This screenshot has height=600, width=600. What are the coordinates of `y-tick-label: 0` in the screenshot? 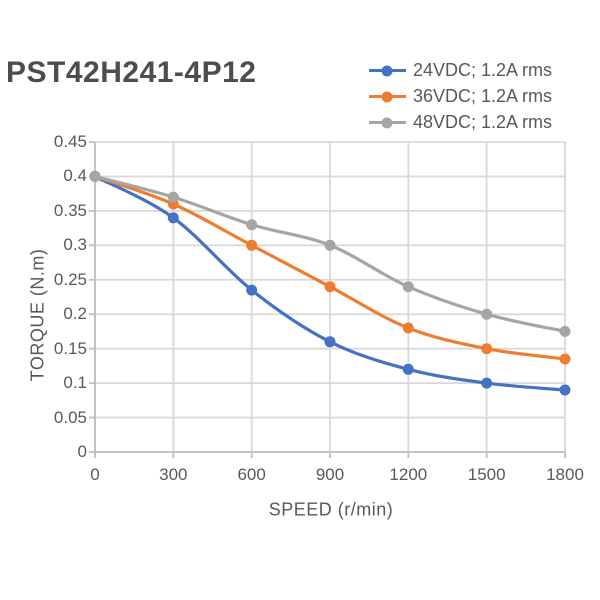 It's located at (82, 451).